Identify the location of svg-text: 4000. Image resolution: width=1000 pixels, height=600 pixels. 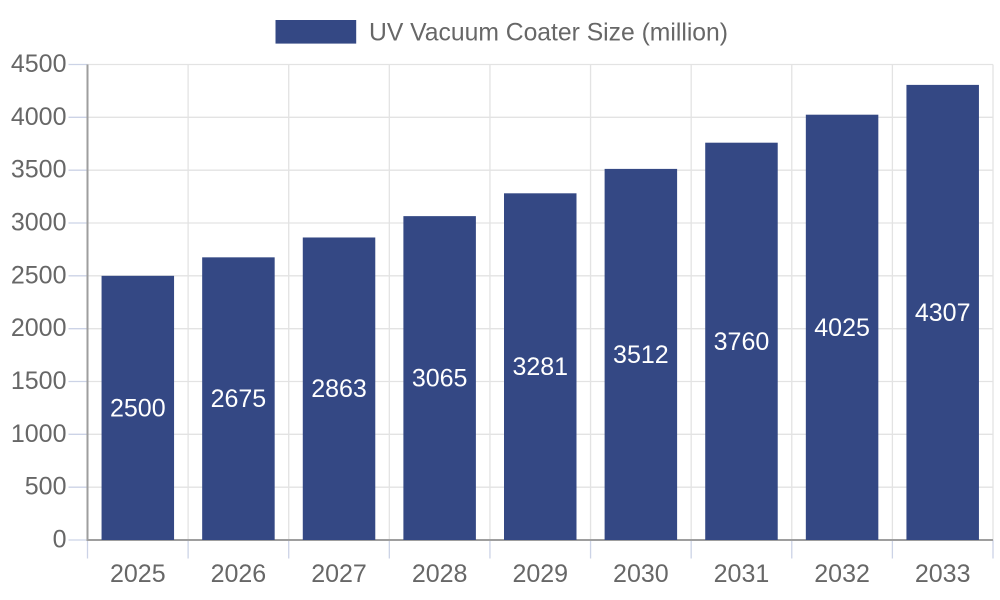
(39, 117).